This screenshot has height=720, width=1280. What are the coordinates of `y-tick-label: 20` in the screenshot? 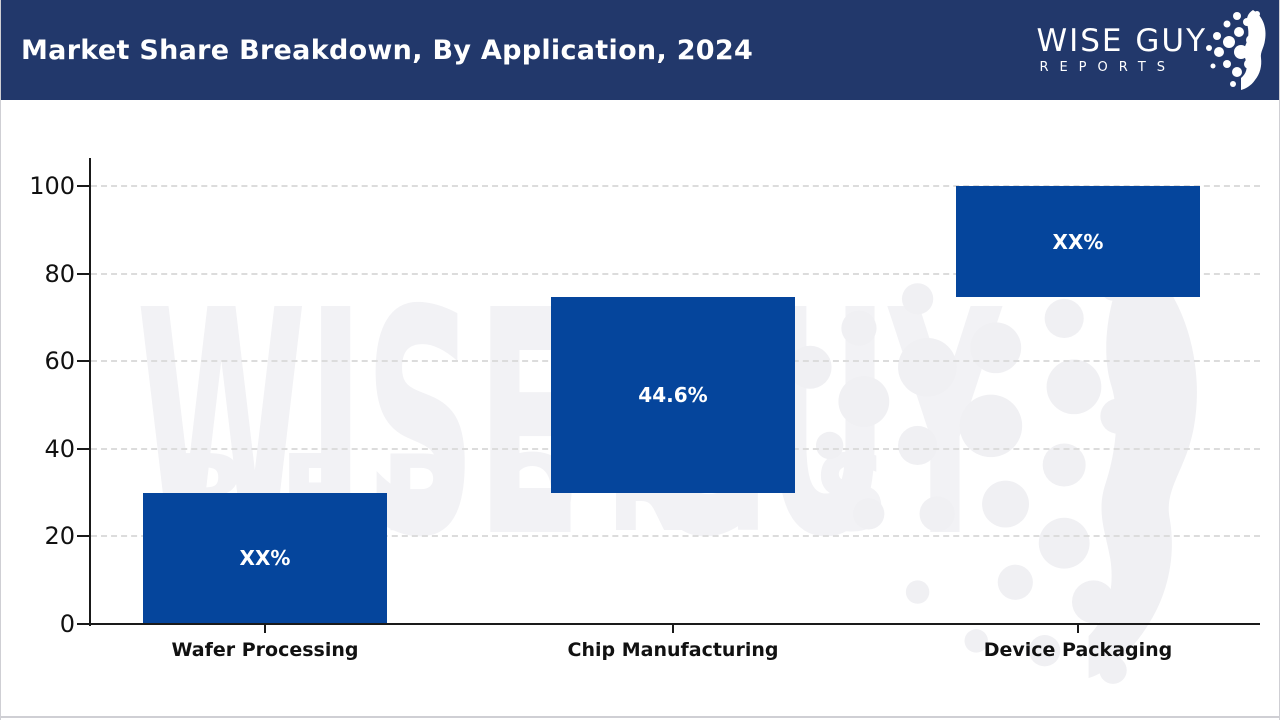 It's located at (59, 536).